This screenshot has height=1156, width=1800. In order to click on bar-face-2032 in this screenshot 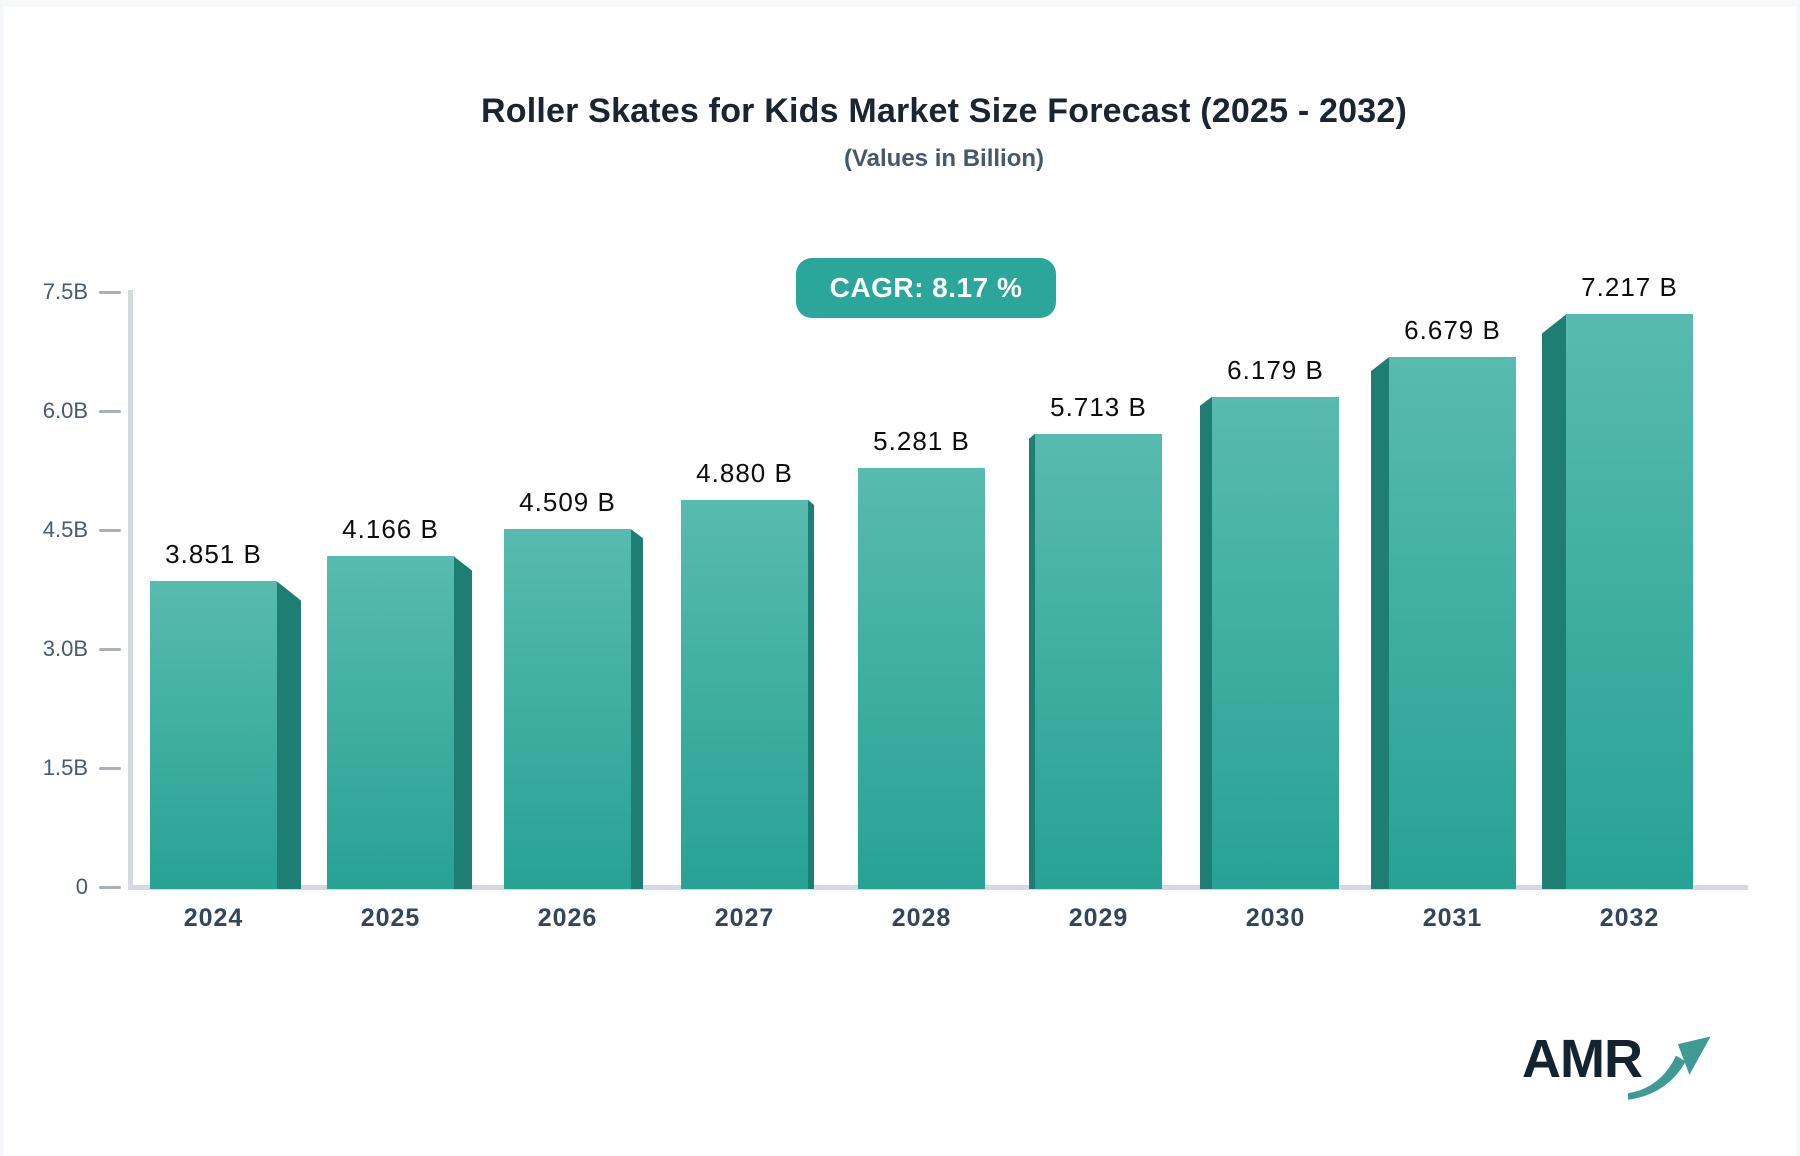, I will do `click(1629, 601)`.